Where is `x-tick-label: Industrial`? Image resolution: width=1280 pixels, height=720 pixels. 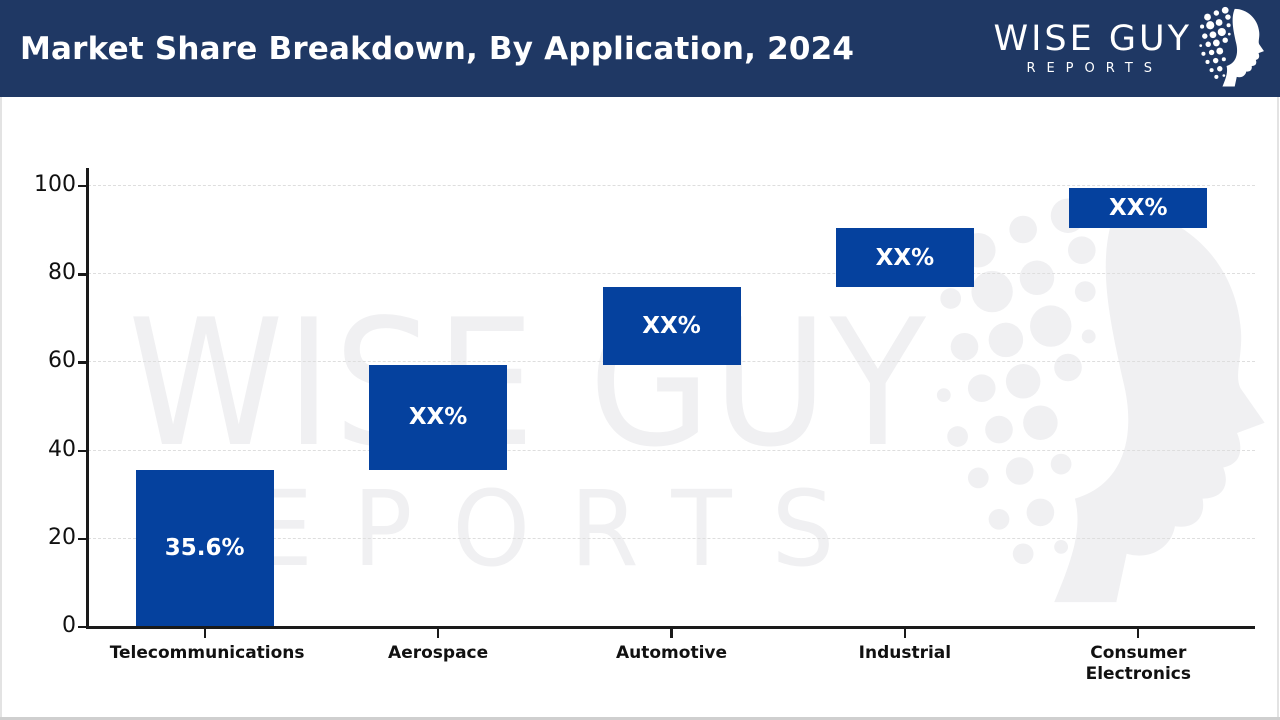 x-tick-label: Industrial is located at coordinates (905, 653).